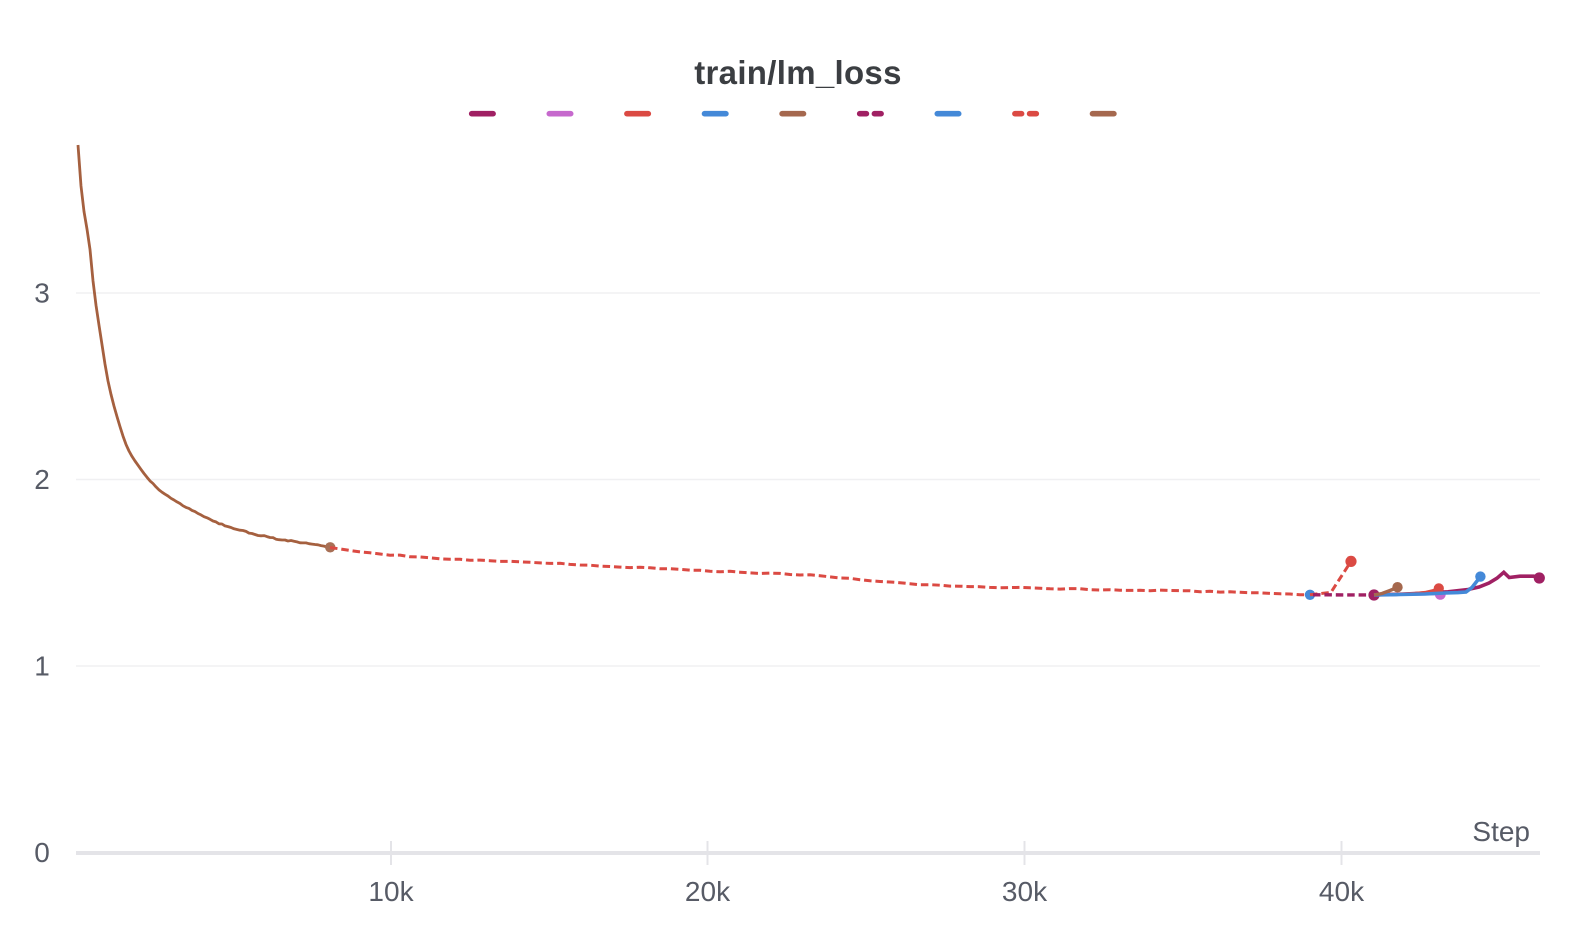  What do you see at coordinates (708, 891) in the screenshot?
I see `svg-text: 20k` at bounding box center [708, 891].